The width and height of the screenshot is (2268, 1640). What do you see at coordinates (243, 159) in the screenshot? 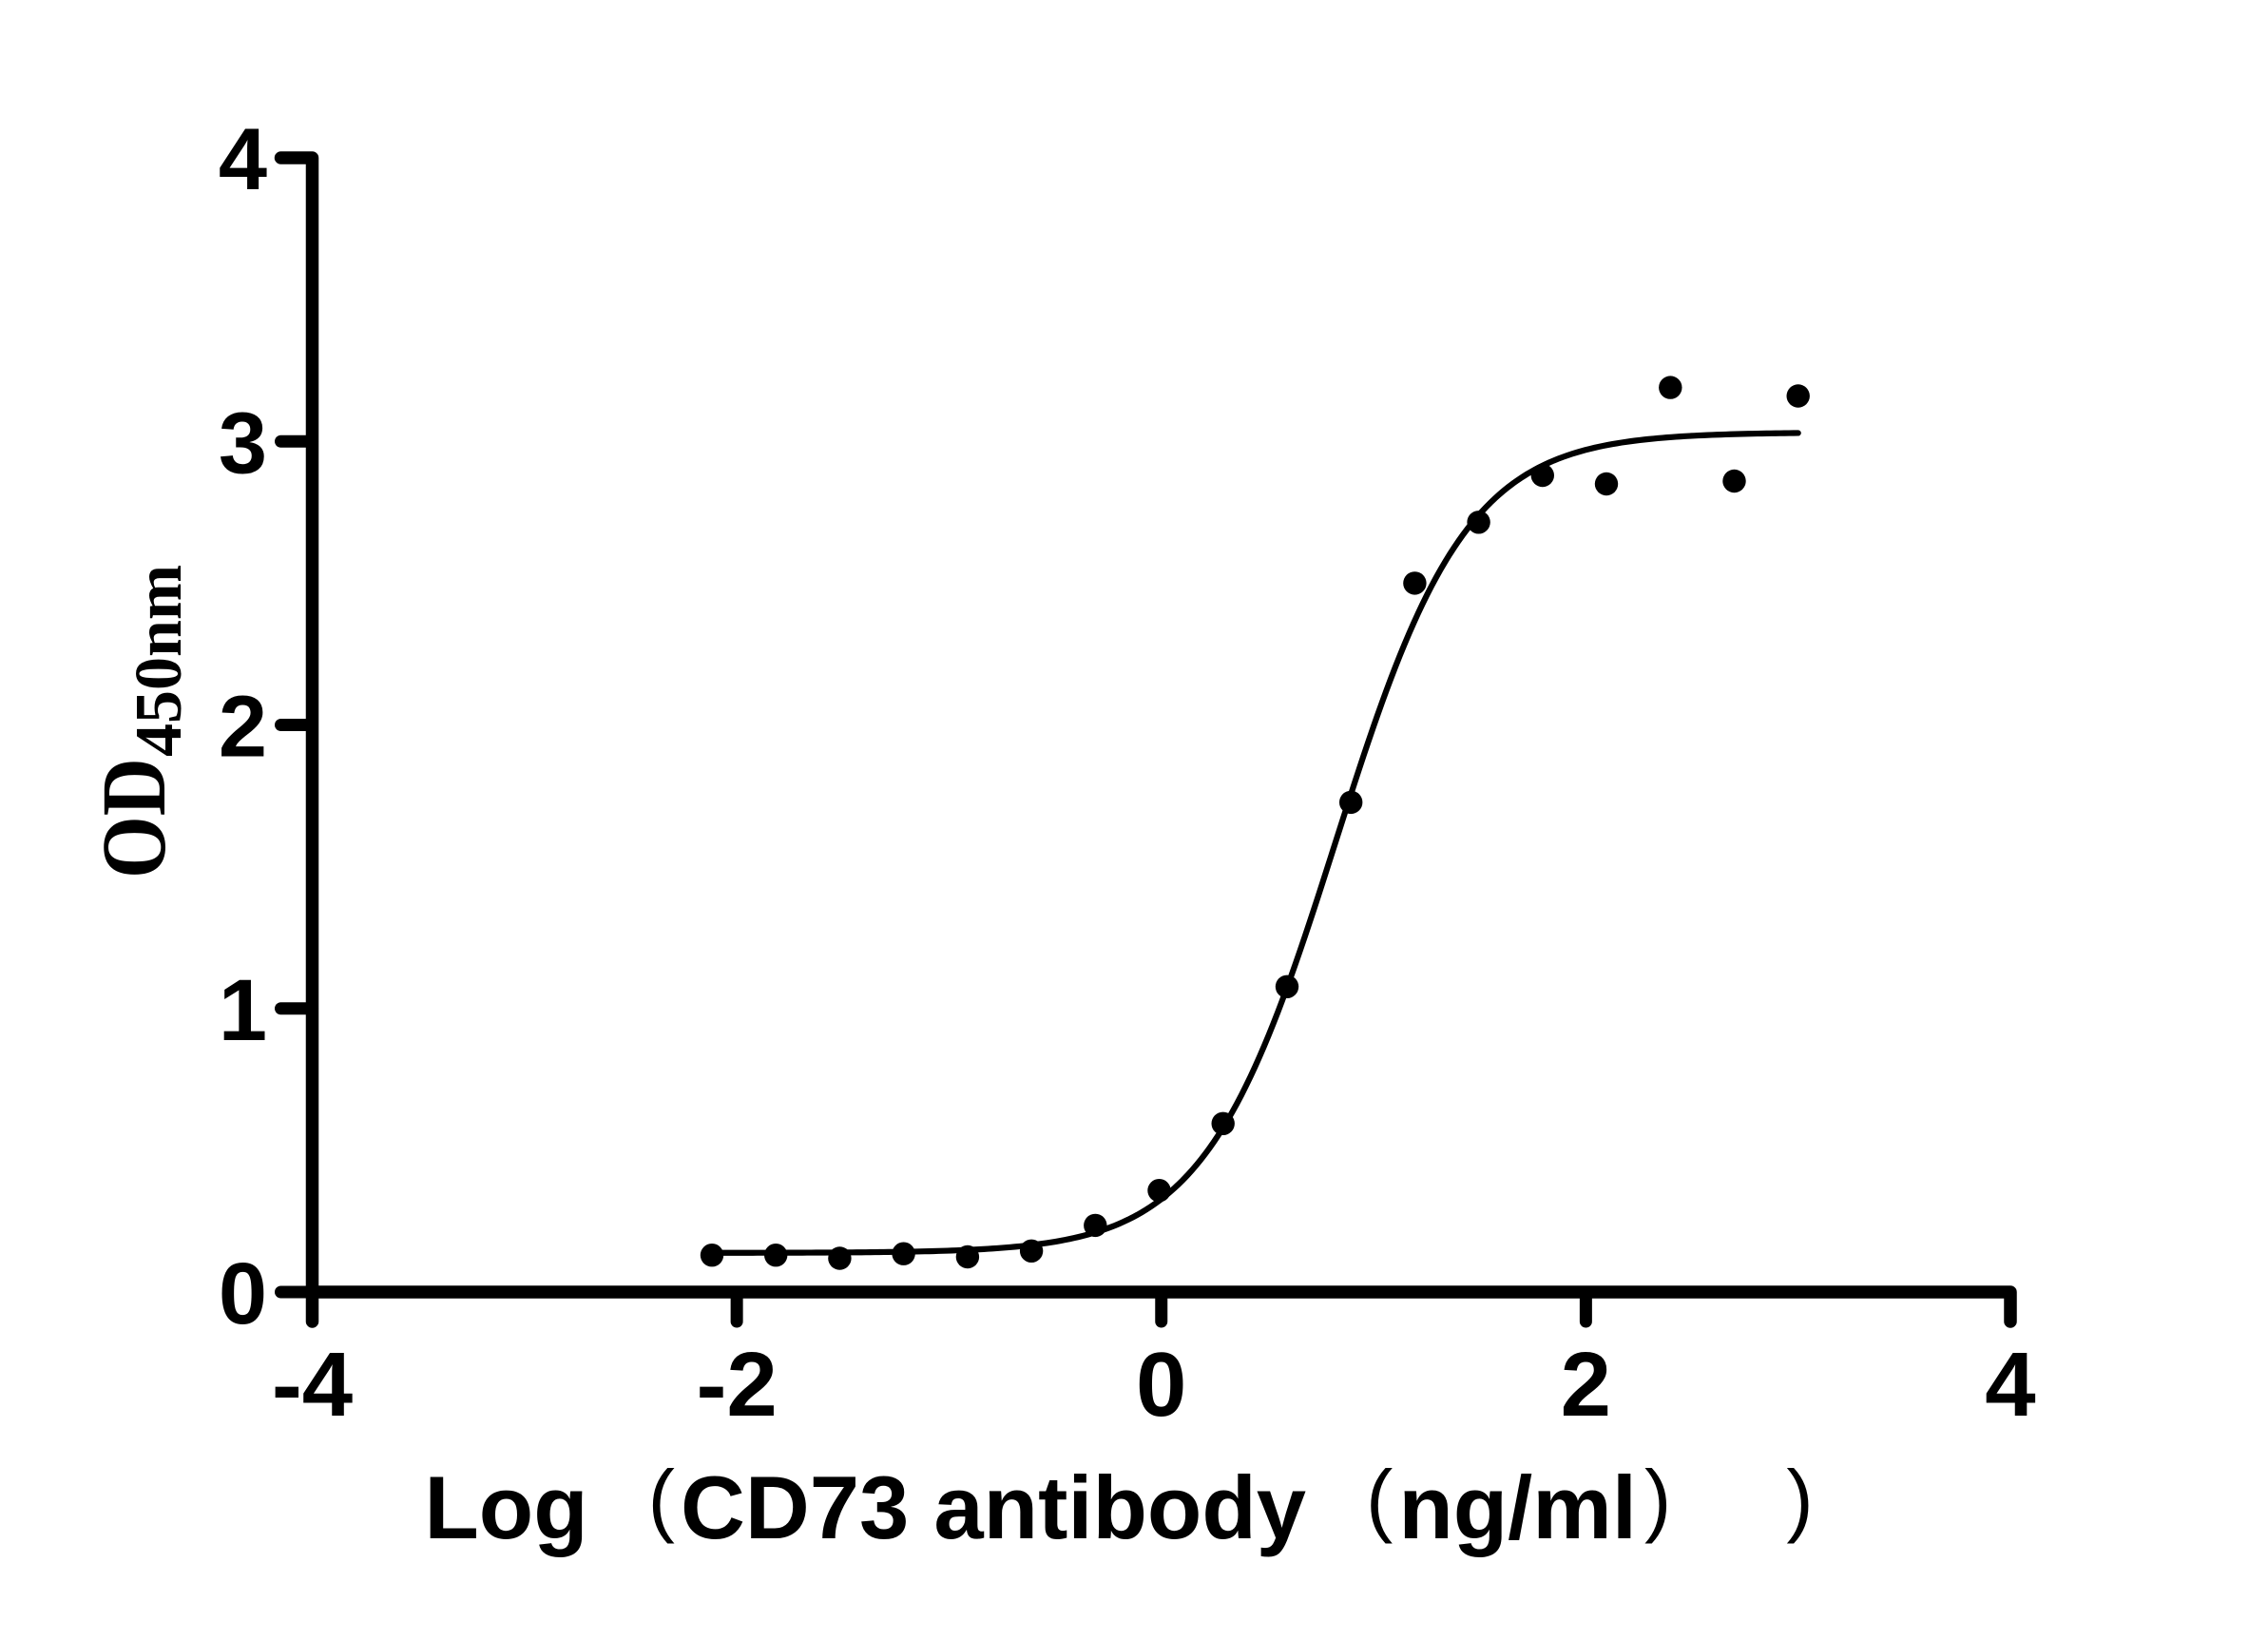
I see `y-tick-label: 4` at bounding box center [243, 159].